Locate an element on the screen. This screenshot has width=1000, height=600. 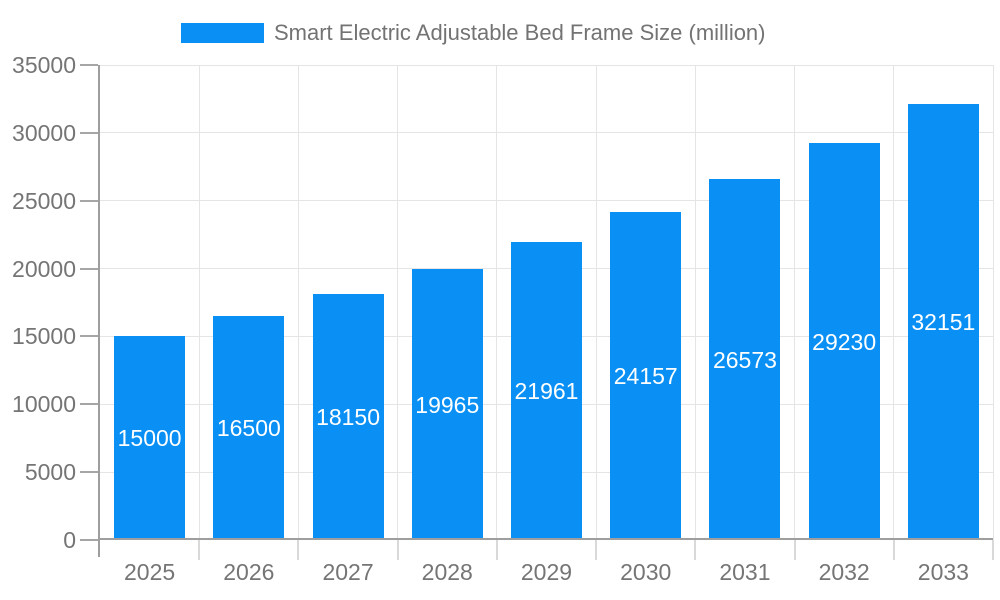
x-axis-label: 2025 is located at coordinates (150, 572).